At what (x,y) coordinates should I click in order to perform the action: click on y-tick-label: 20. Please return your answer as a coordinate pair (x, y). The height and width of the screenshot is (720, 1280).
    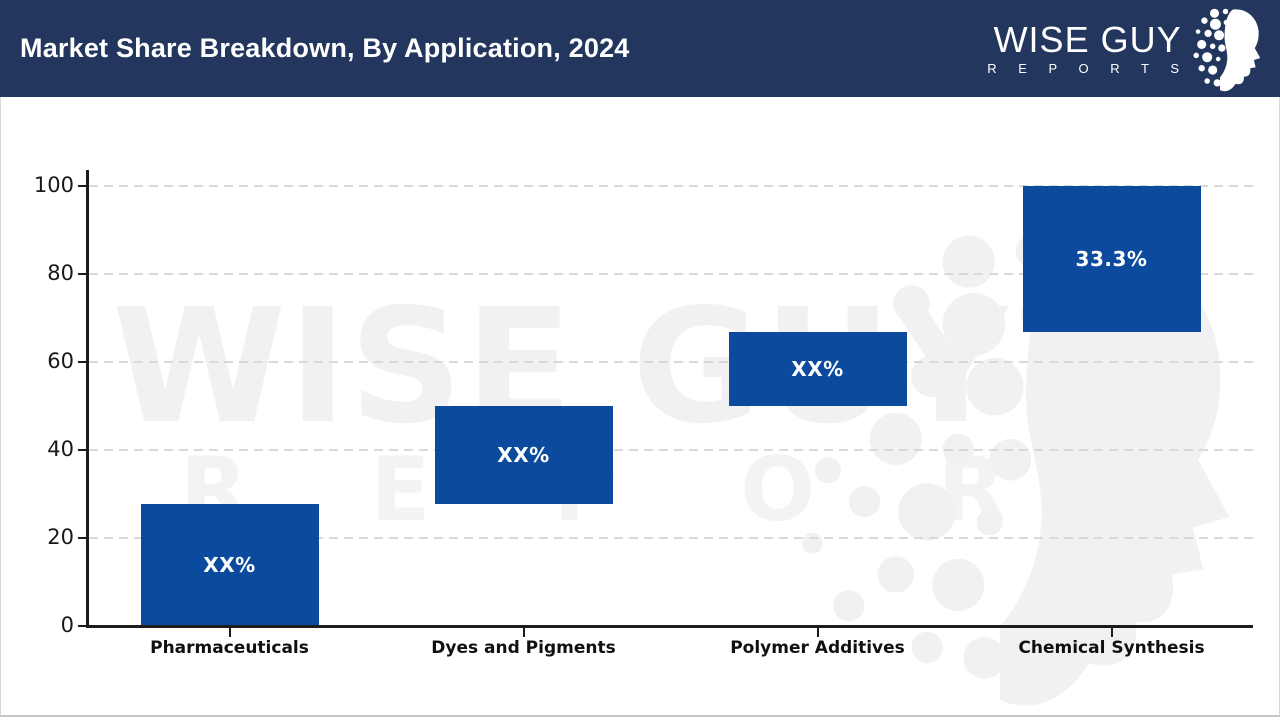
    Looking at the image, I should click on (60, 536).